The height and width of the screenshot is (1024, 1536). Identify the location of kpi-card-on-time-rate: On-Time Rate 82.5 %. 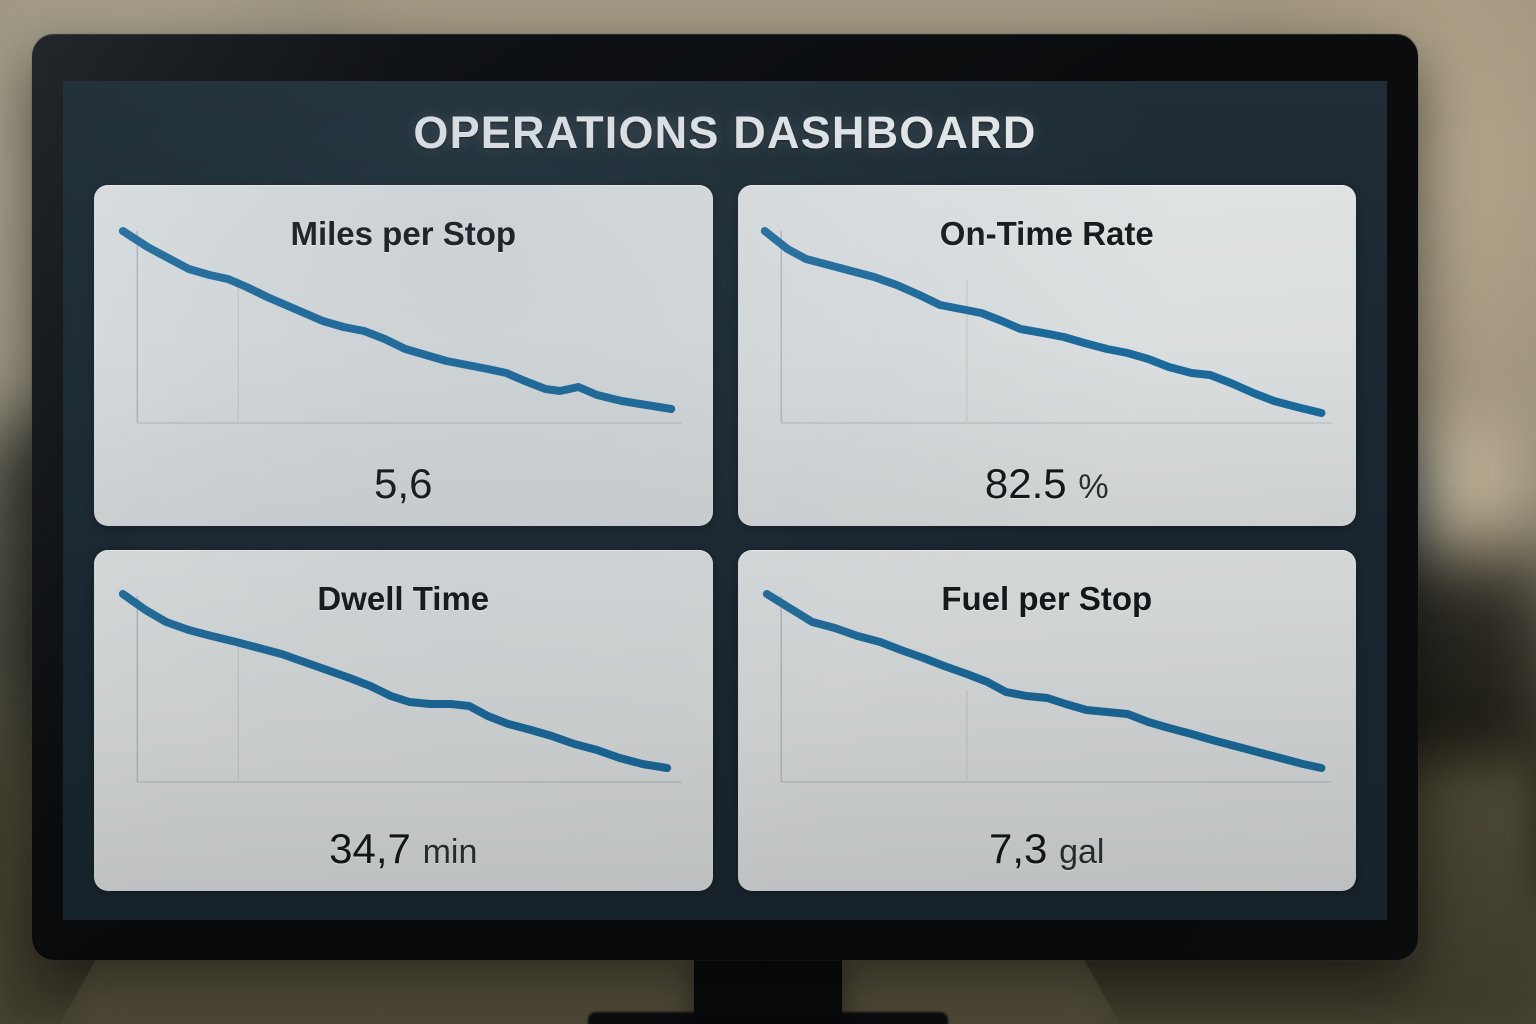
(1047, 355).